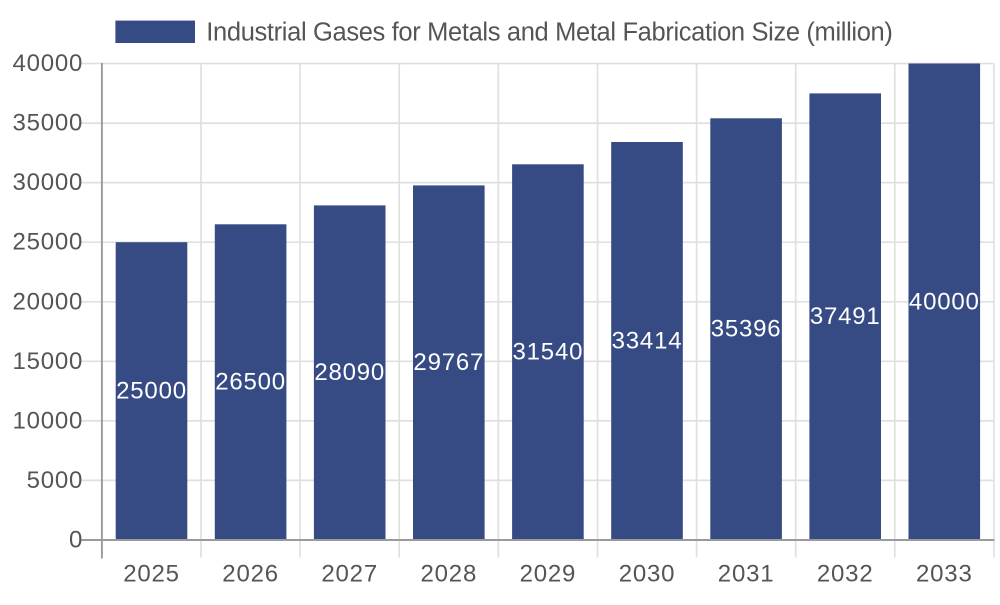 The height and width of the screenshot is (605, 1000). Describe the element at coordinates (151, 574) in the screenshot. I see `svg-text: 2025` at that location.